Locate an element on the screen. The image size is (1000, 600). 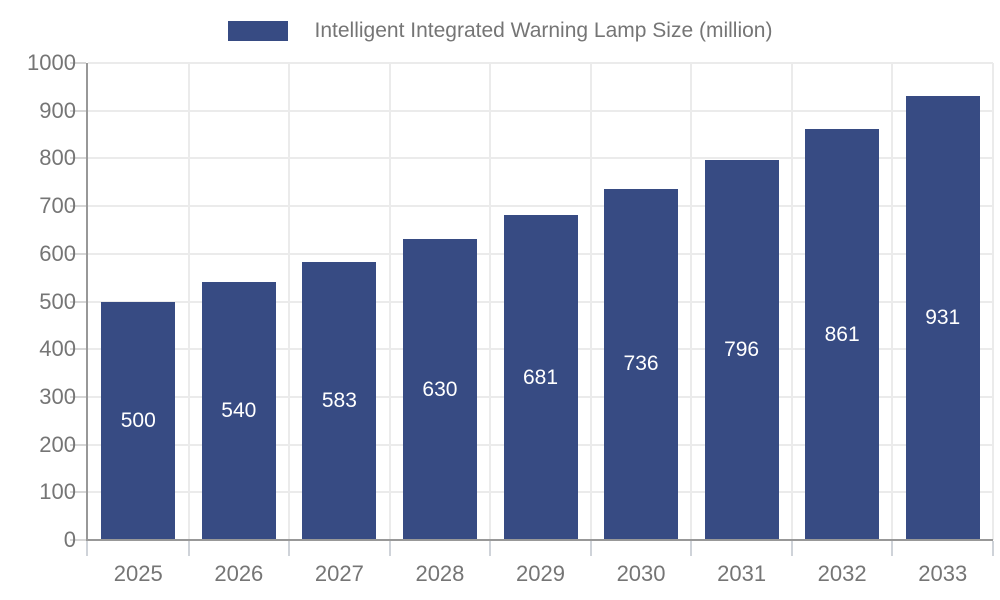
y-tick-label: 800 is located at coordinates (57, 158).